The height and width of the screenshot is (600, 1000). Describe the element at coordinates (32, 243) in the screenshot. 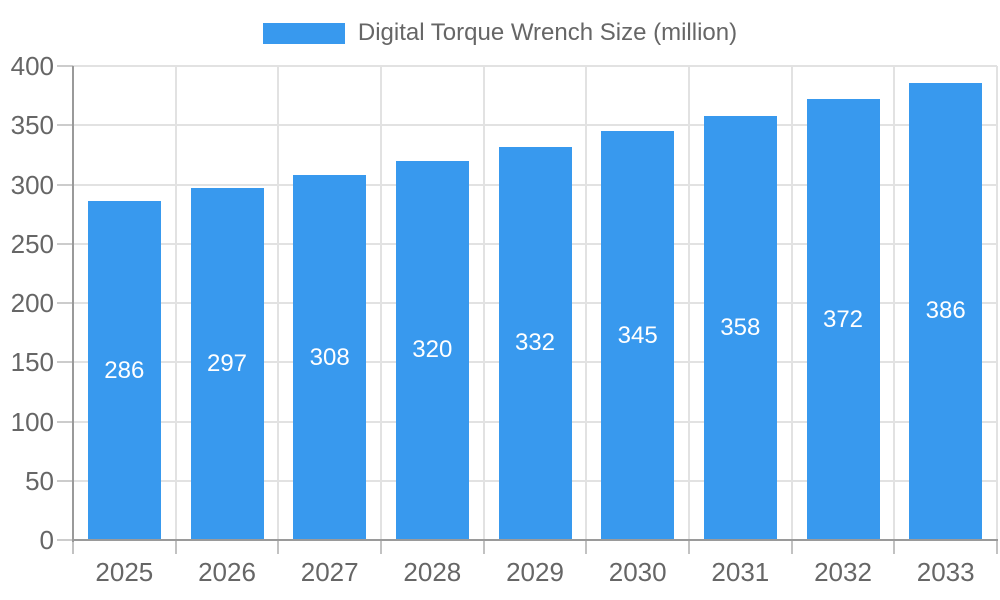

I see `y-axis-label-250: 250` at that location.